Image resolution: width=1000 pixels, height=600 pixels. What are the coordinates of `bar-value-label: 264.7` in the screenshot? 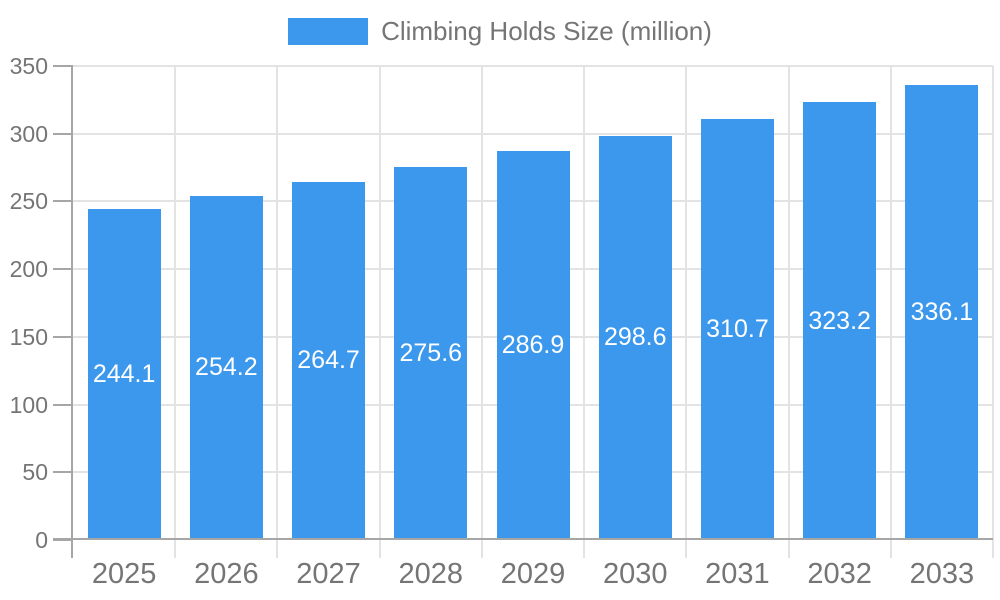 It's located at (328, 360).